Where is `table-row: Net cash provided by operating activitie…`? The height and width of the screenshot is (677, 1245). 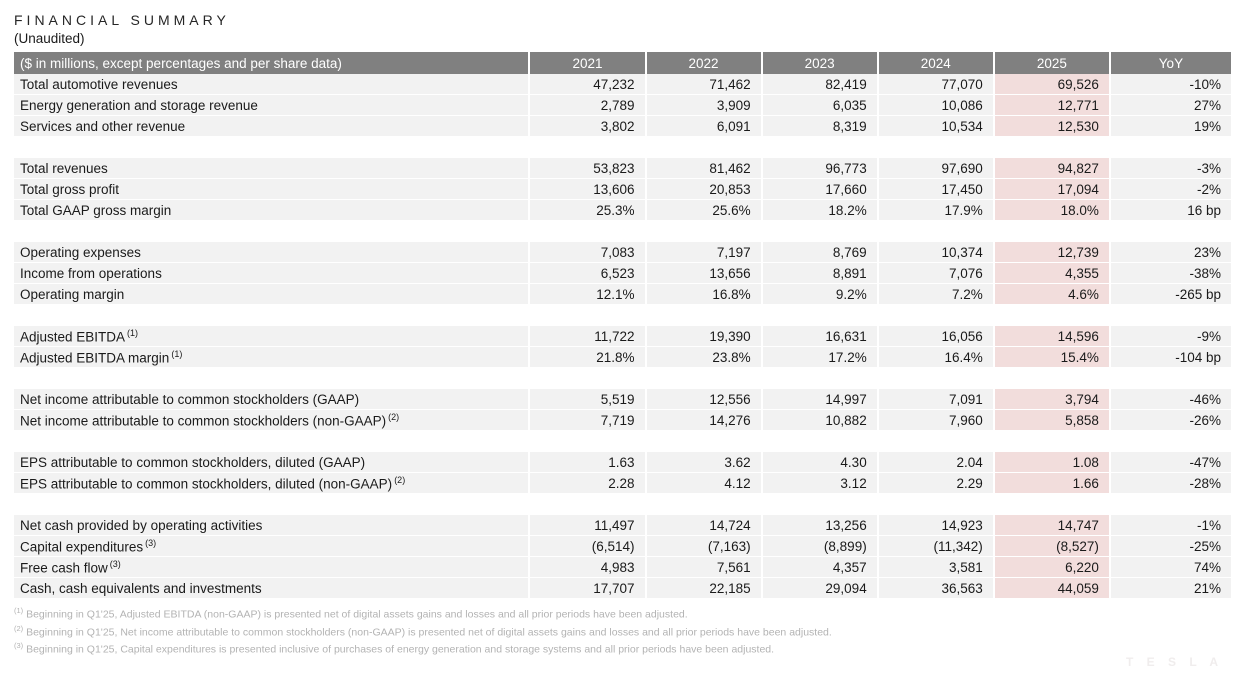
table-row: Net cash provided by operating activitie… is located at coordinates (622, 525).